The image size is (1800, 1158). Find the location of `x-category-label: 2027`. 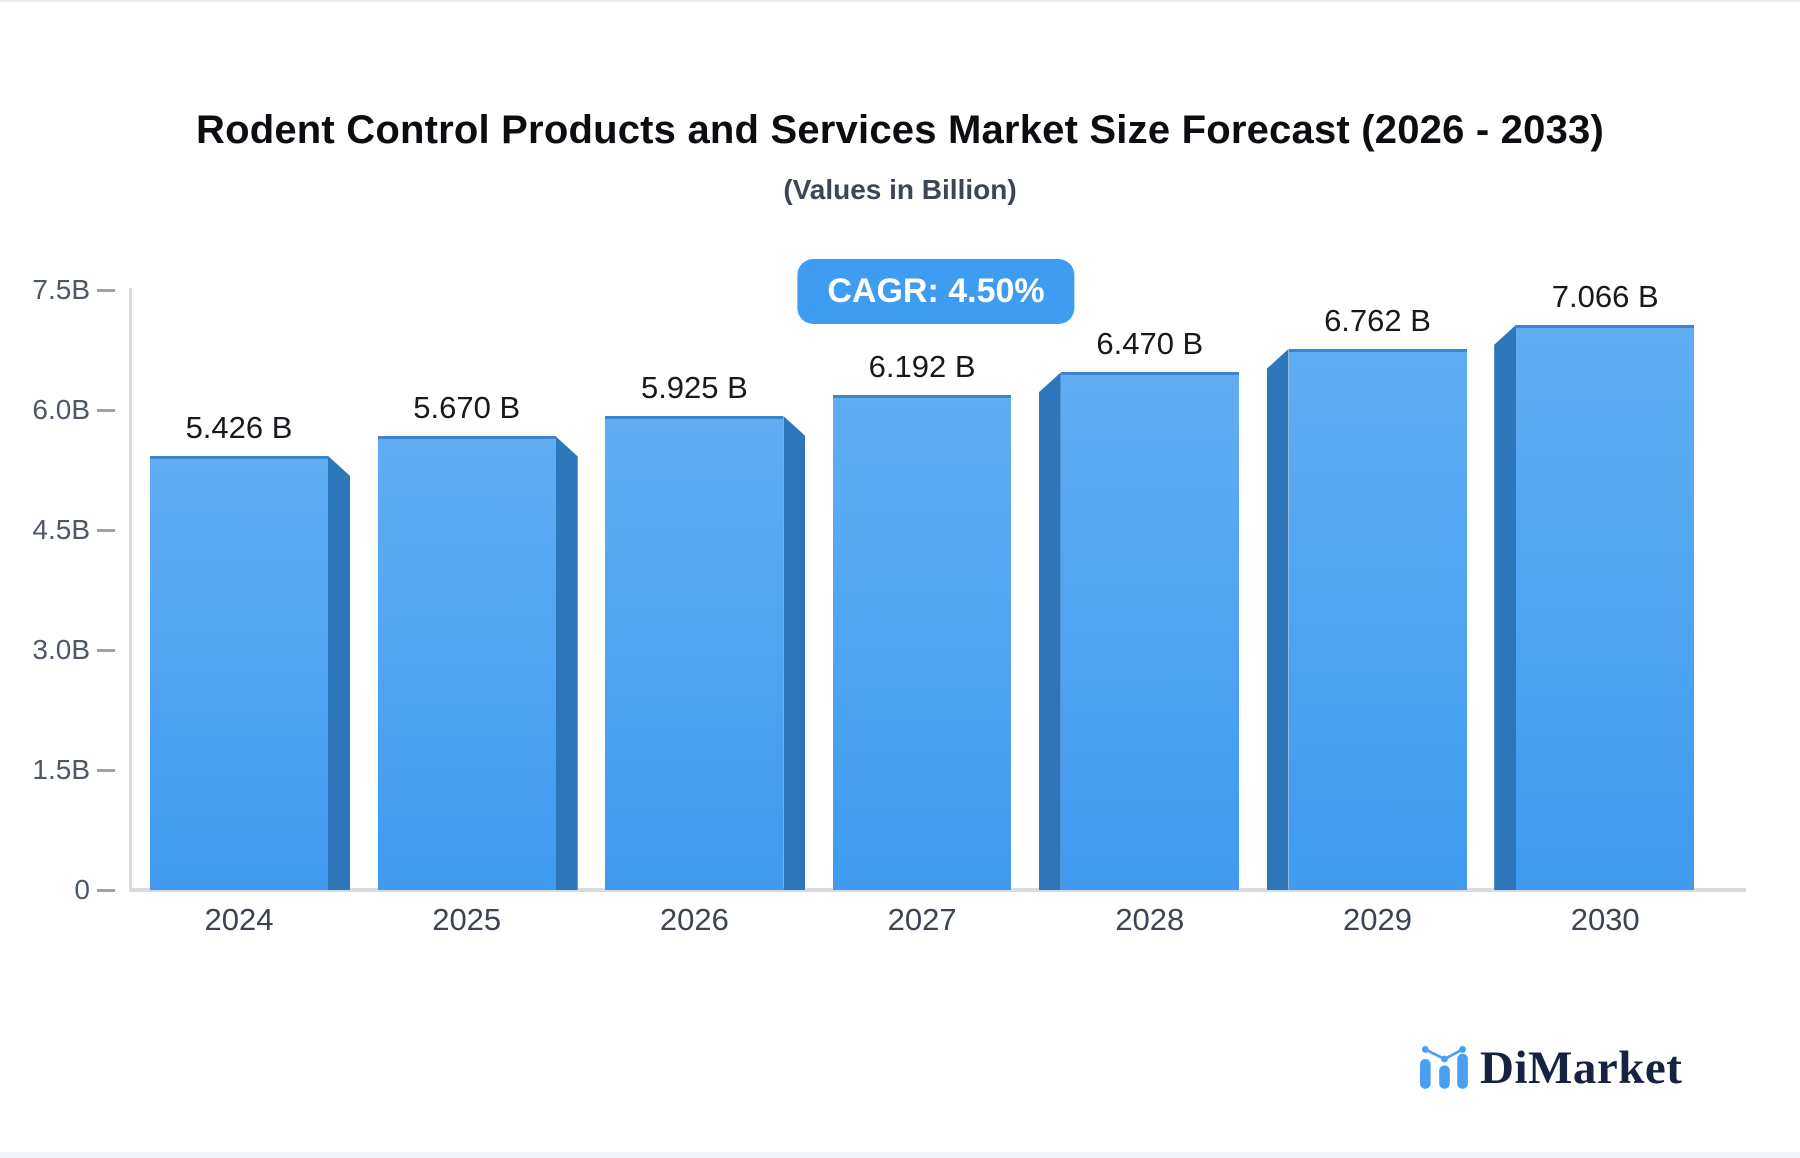

x-category-label: 2027 is located at coordinates (922, 919).